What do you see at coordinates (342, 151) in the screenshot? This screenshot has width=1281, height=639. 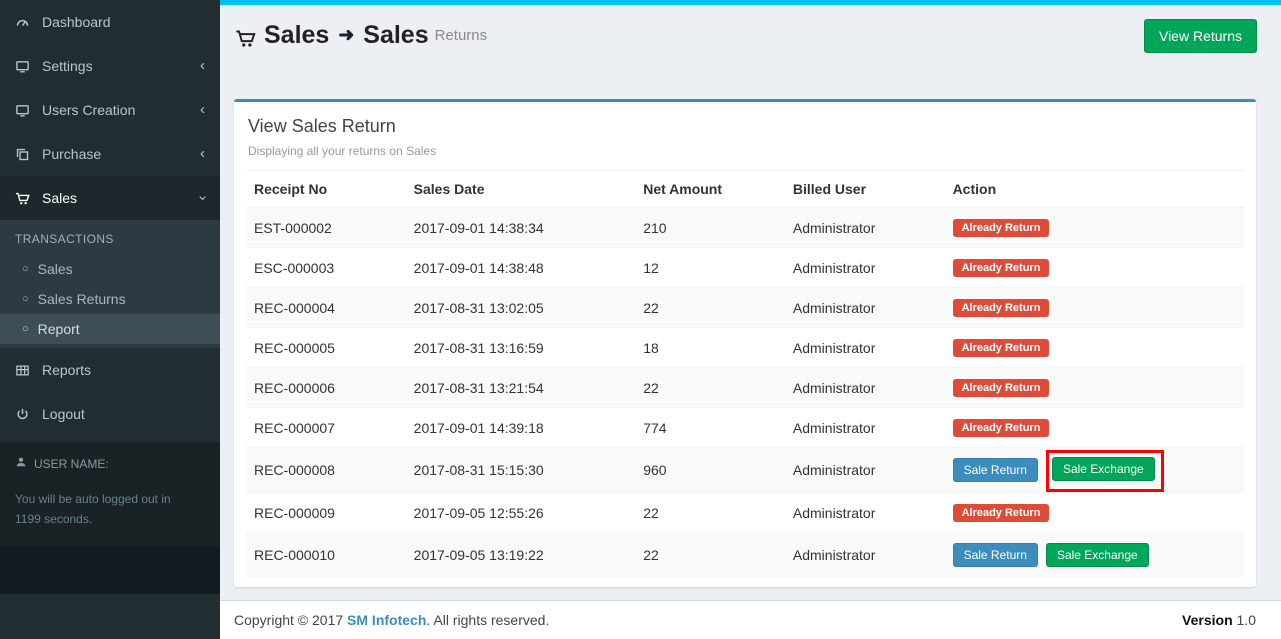 I see `box-subtitle: Displaying all your returns on Sales` at bounding box center [342, 151].